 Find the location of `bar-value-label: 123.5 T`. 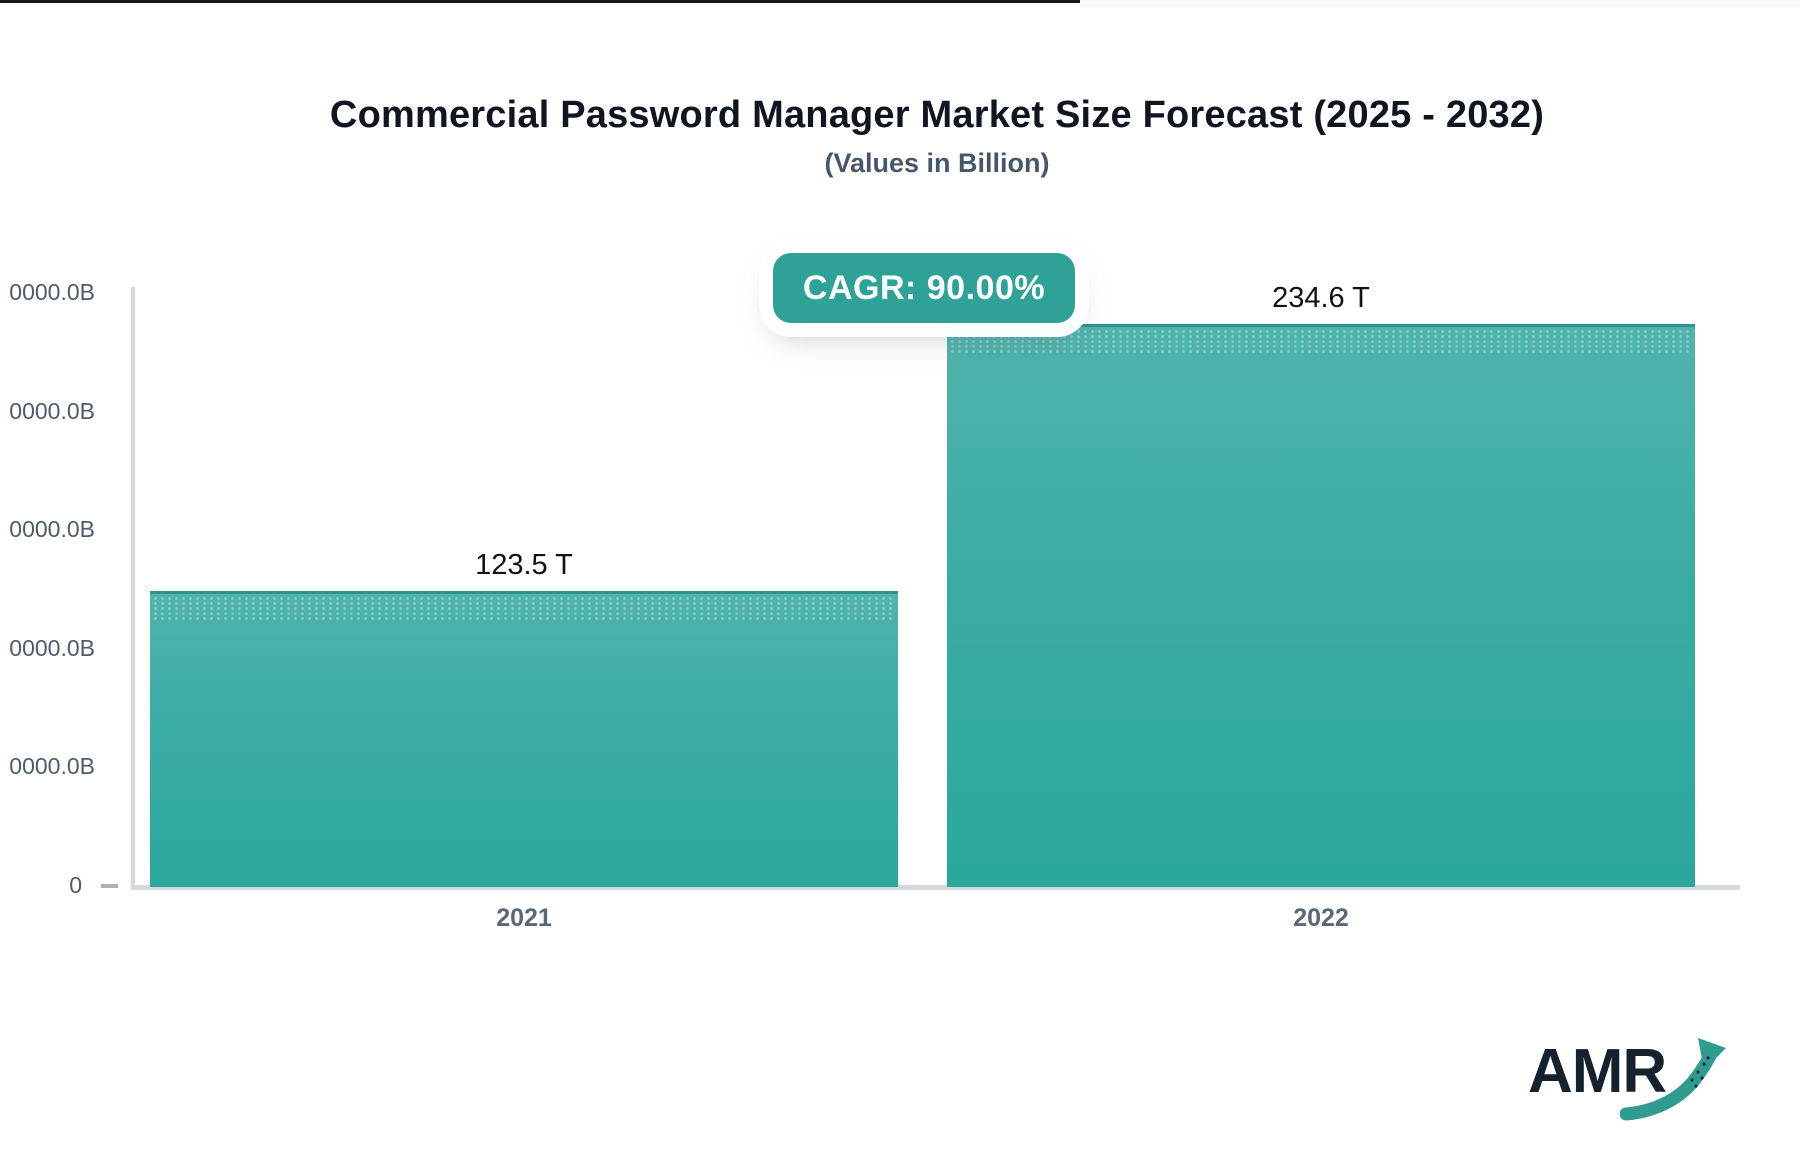

bar-value-label: 123.5 T is located at coordinates (524, 565).